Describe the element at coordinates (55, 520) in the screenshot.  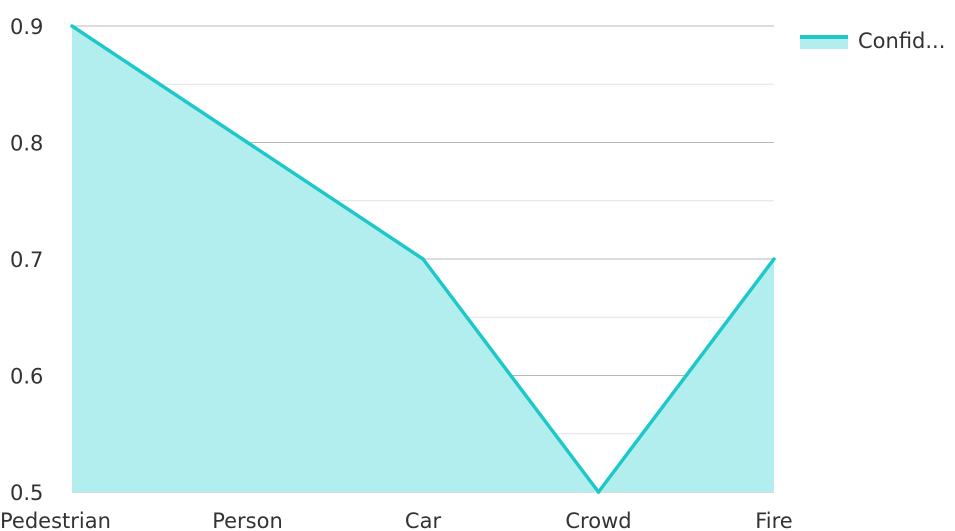
I see `x-tick-label-pedestrian: Pedestrian` at that location.